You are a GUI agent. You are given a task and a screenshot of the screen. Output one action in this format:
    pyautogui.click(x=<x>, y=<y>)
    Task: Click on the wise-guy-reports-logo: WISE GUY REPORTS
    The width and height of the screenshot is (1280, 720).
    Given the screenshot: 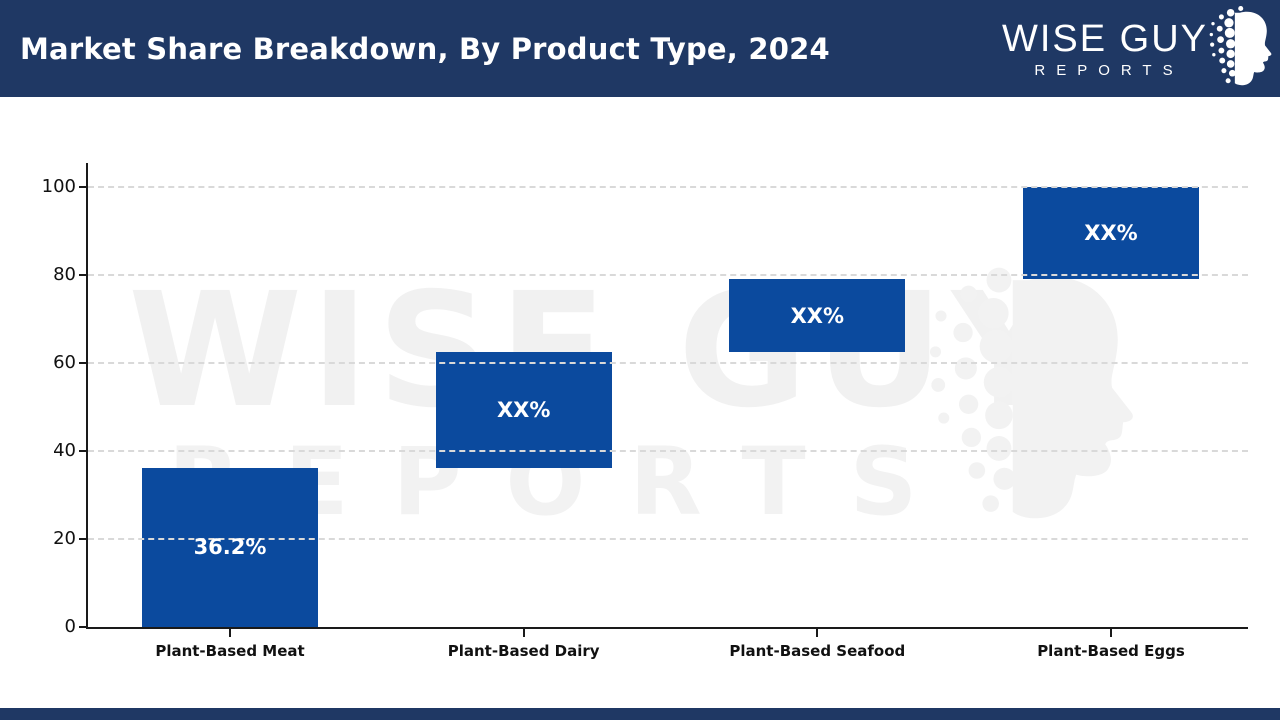 What is the action you would take?
    pyautogui.click(x=1139, y=48)
    